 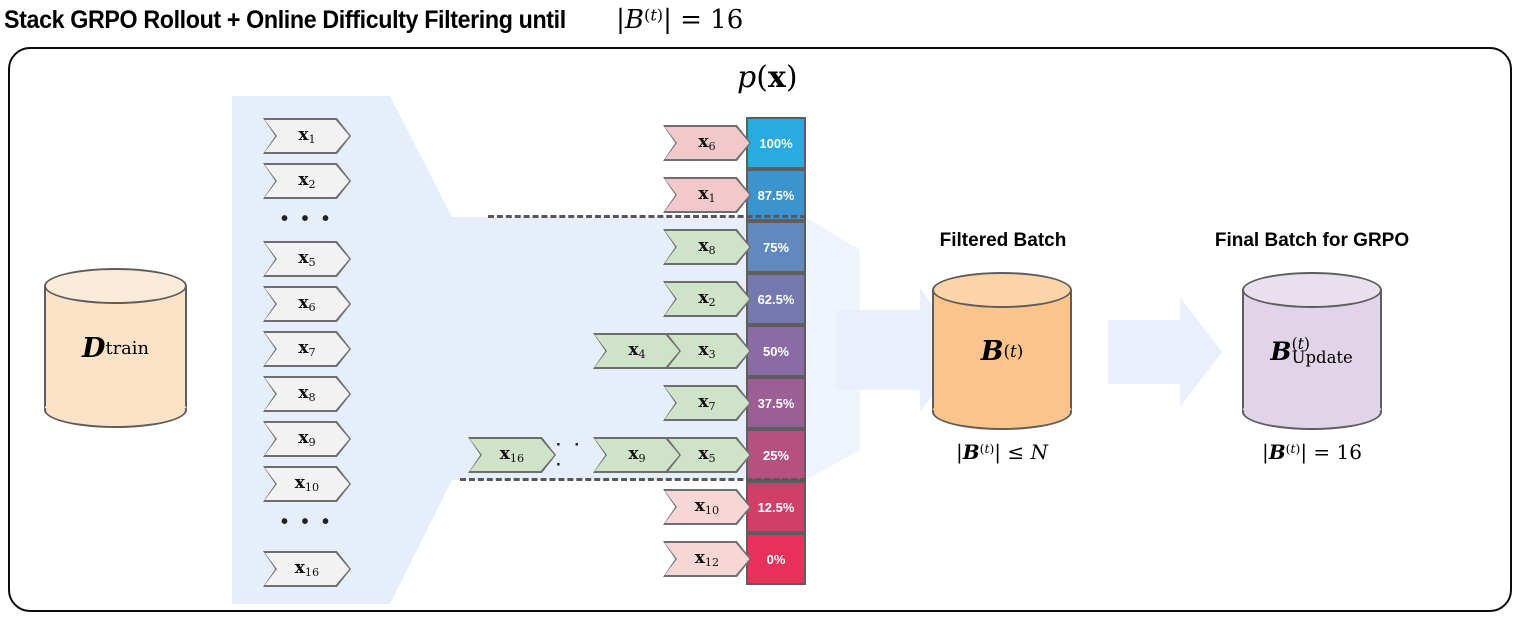 I want to click on probability-value: 0%, so click(x=776, y=559).